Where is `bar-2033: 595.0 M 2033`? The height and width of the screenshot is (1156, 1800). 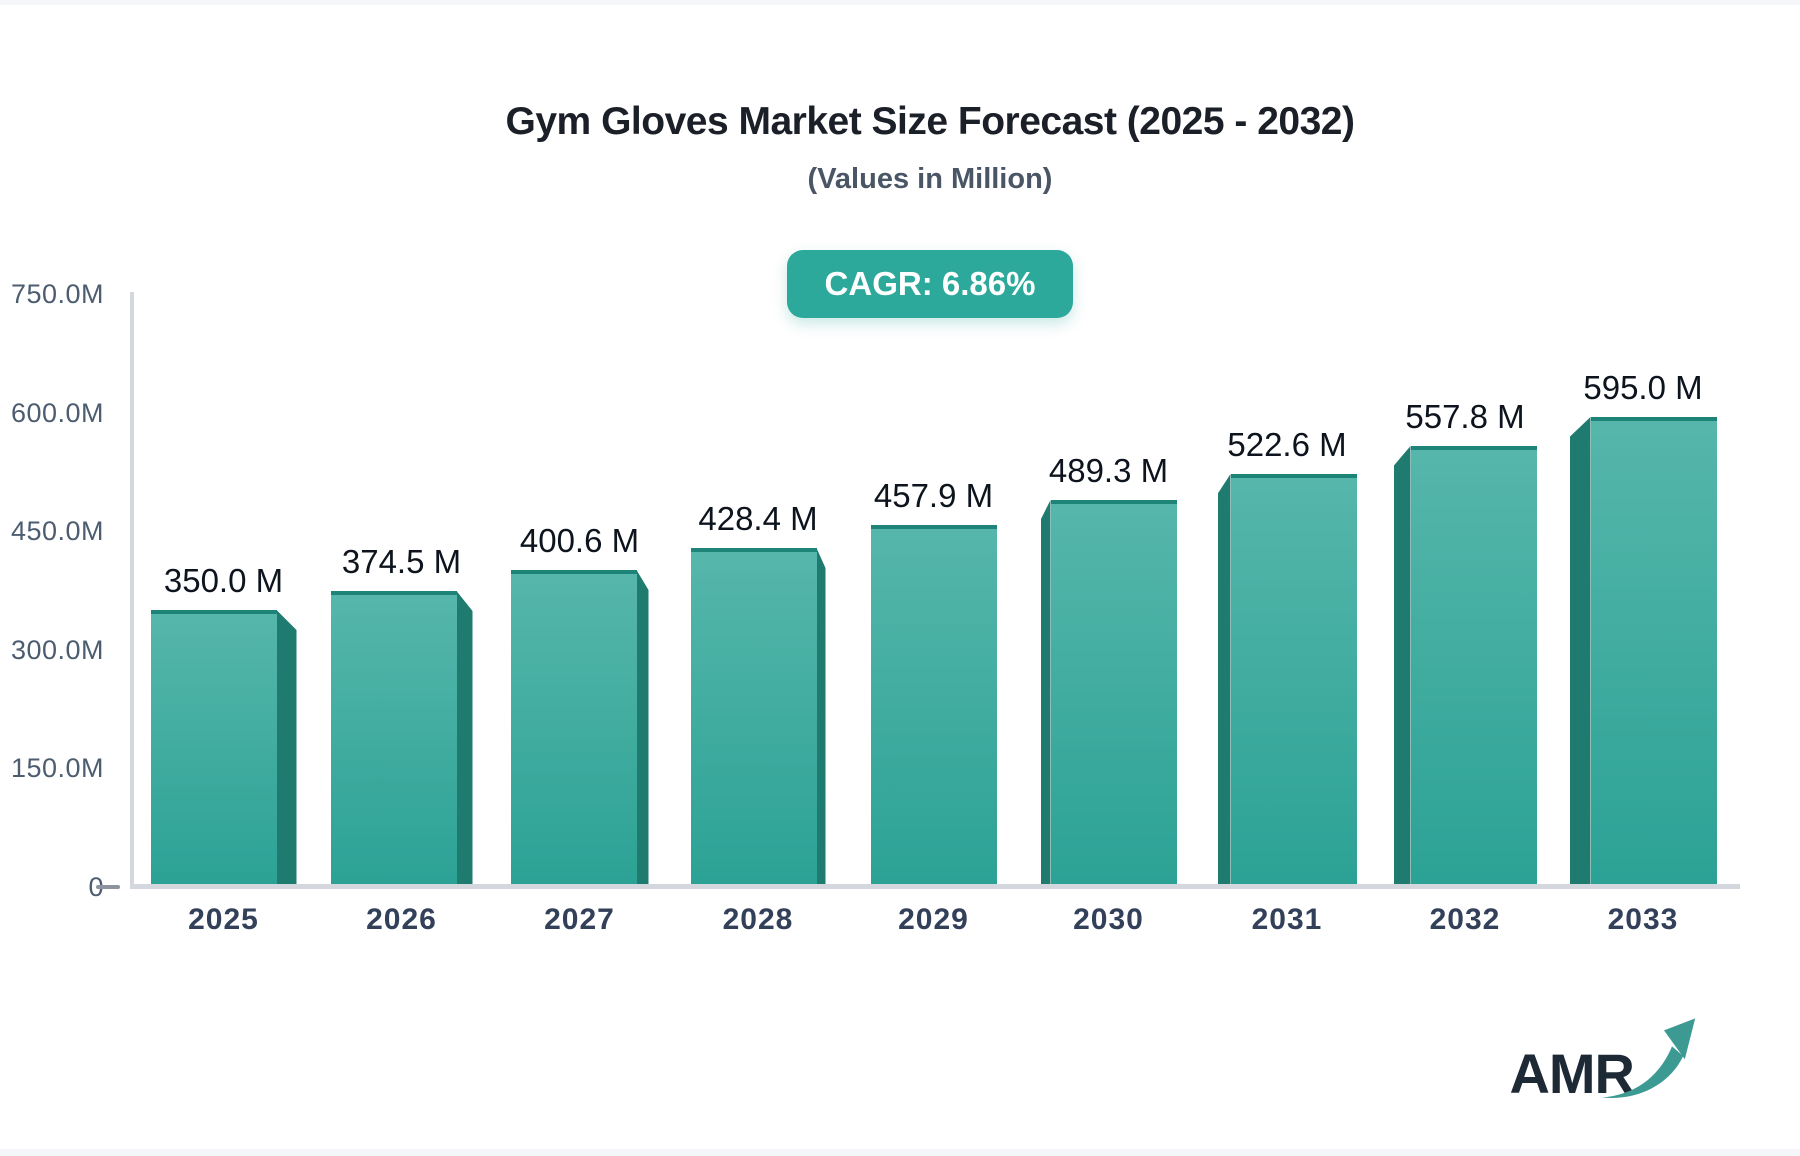
bar-2033: 595.0 M 2033 is located at coordinates (1643, 652).